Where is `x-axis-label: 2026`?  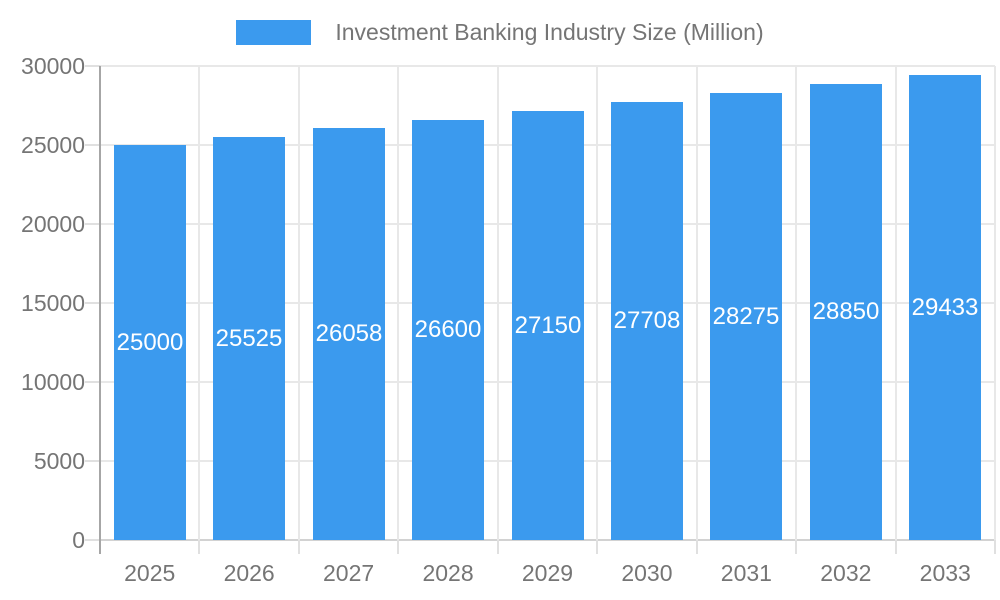
x-axis-label: 2026 is located at coordinates (249, 573).